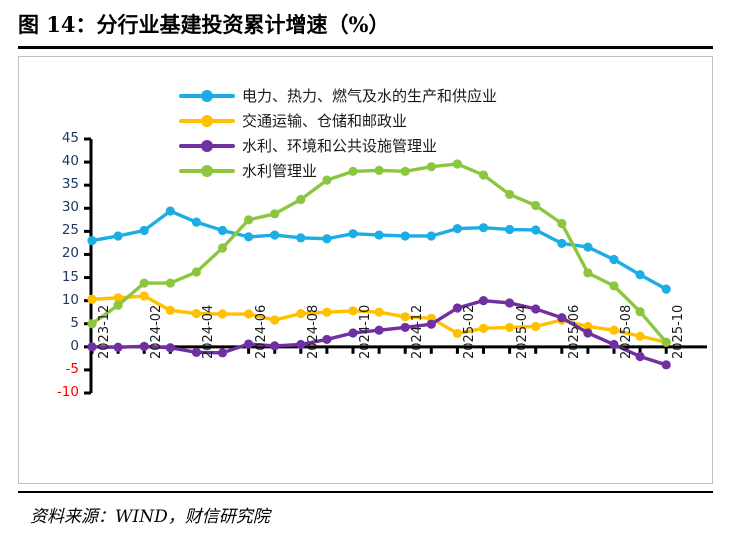 The height and width of the screenshot is (542, 731). I want to click on x-axis-tick-label: 2025-04, so click(522, 331).